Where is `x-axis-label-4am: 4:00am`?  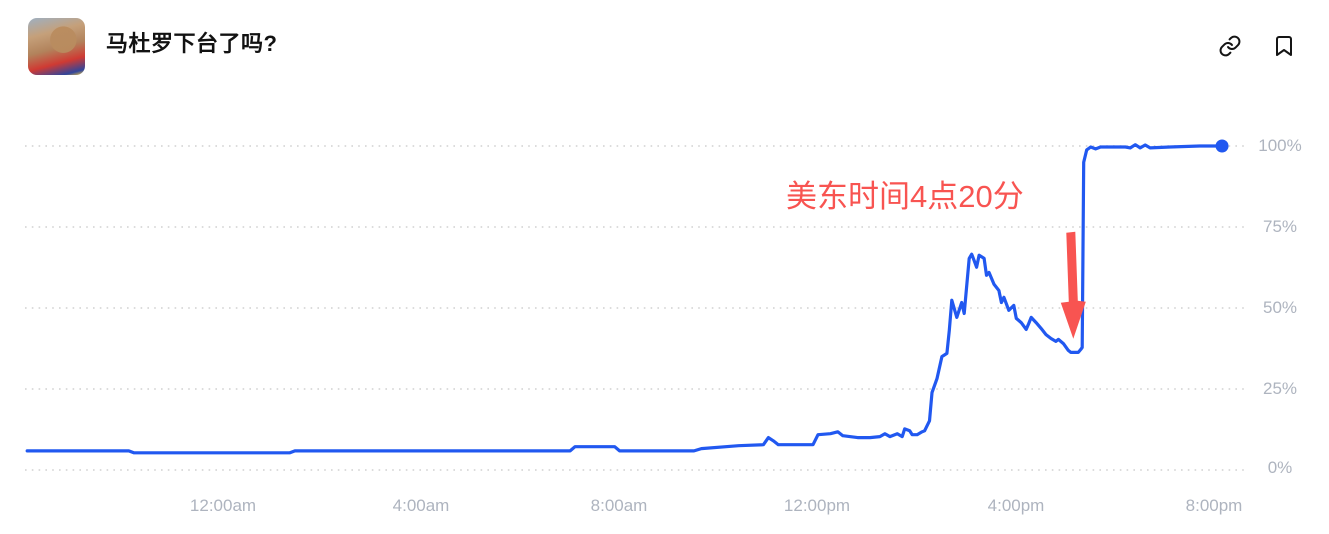 x-axis-label-4am: 4:00am is located at coordinates (421, 505).